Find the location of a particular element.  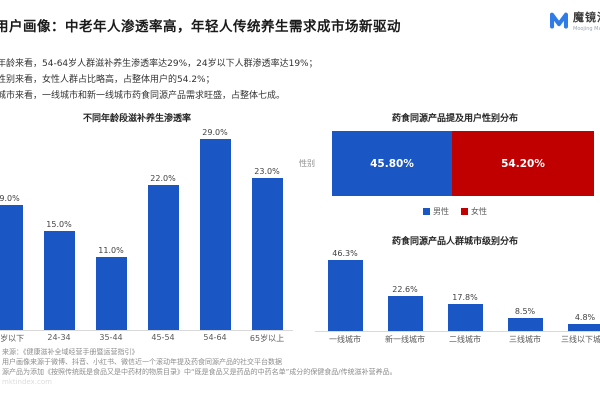

city-chart-plot: 46.3% 22.6% 17.8% 8.5% 4.8% is located at coordinates (457, 290).